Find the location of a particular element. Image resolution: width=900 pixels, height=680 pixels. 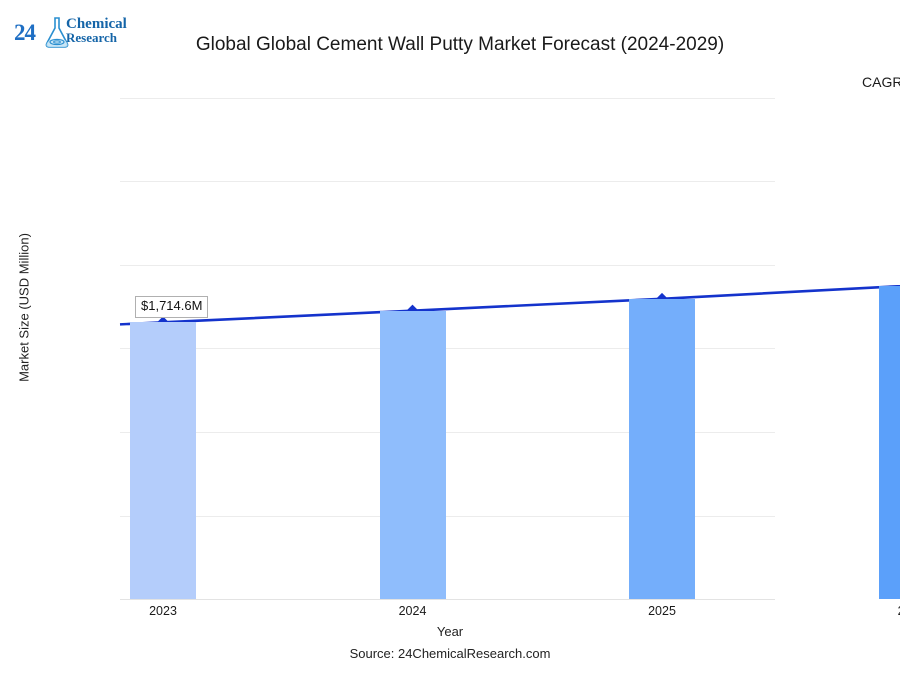

x-axis-tick-label: 2024 is located at coordinates (412, 611).